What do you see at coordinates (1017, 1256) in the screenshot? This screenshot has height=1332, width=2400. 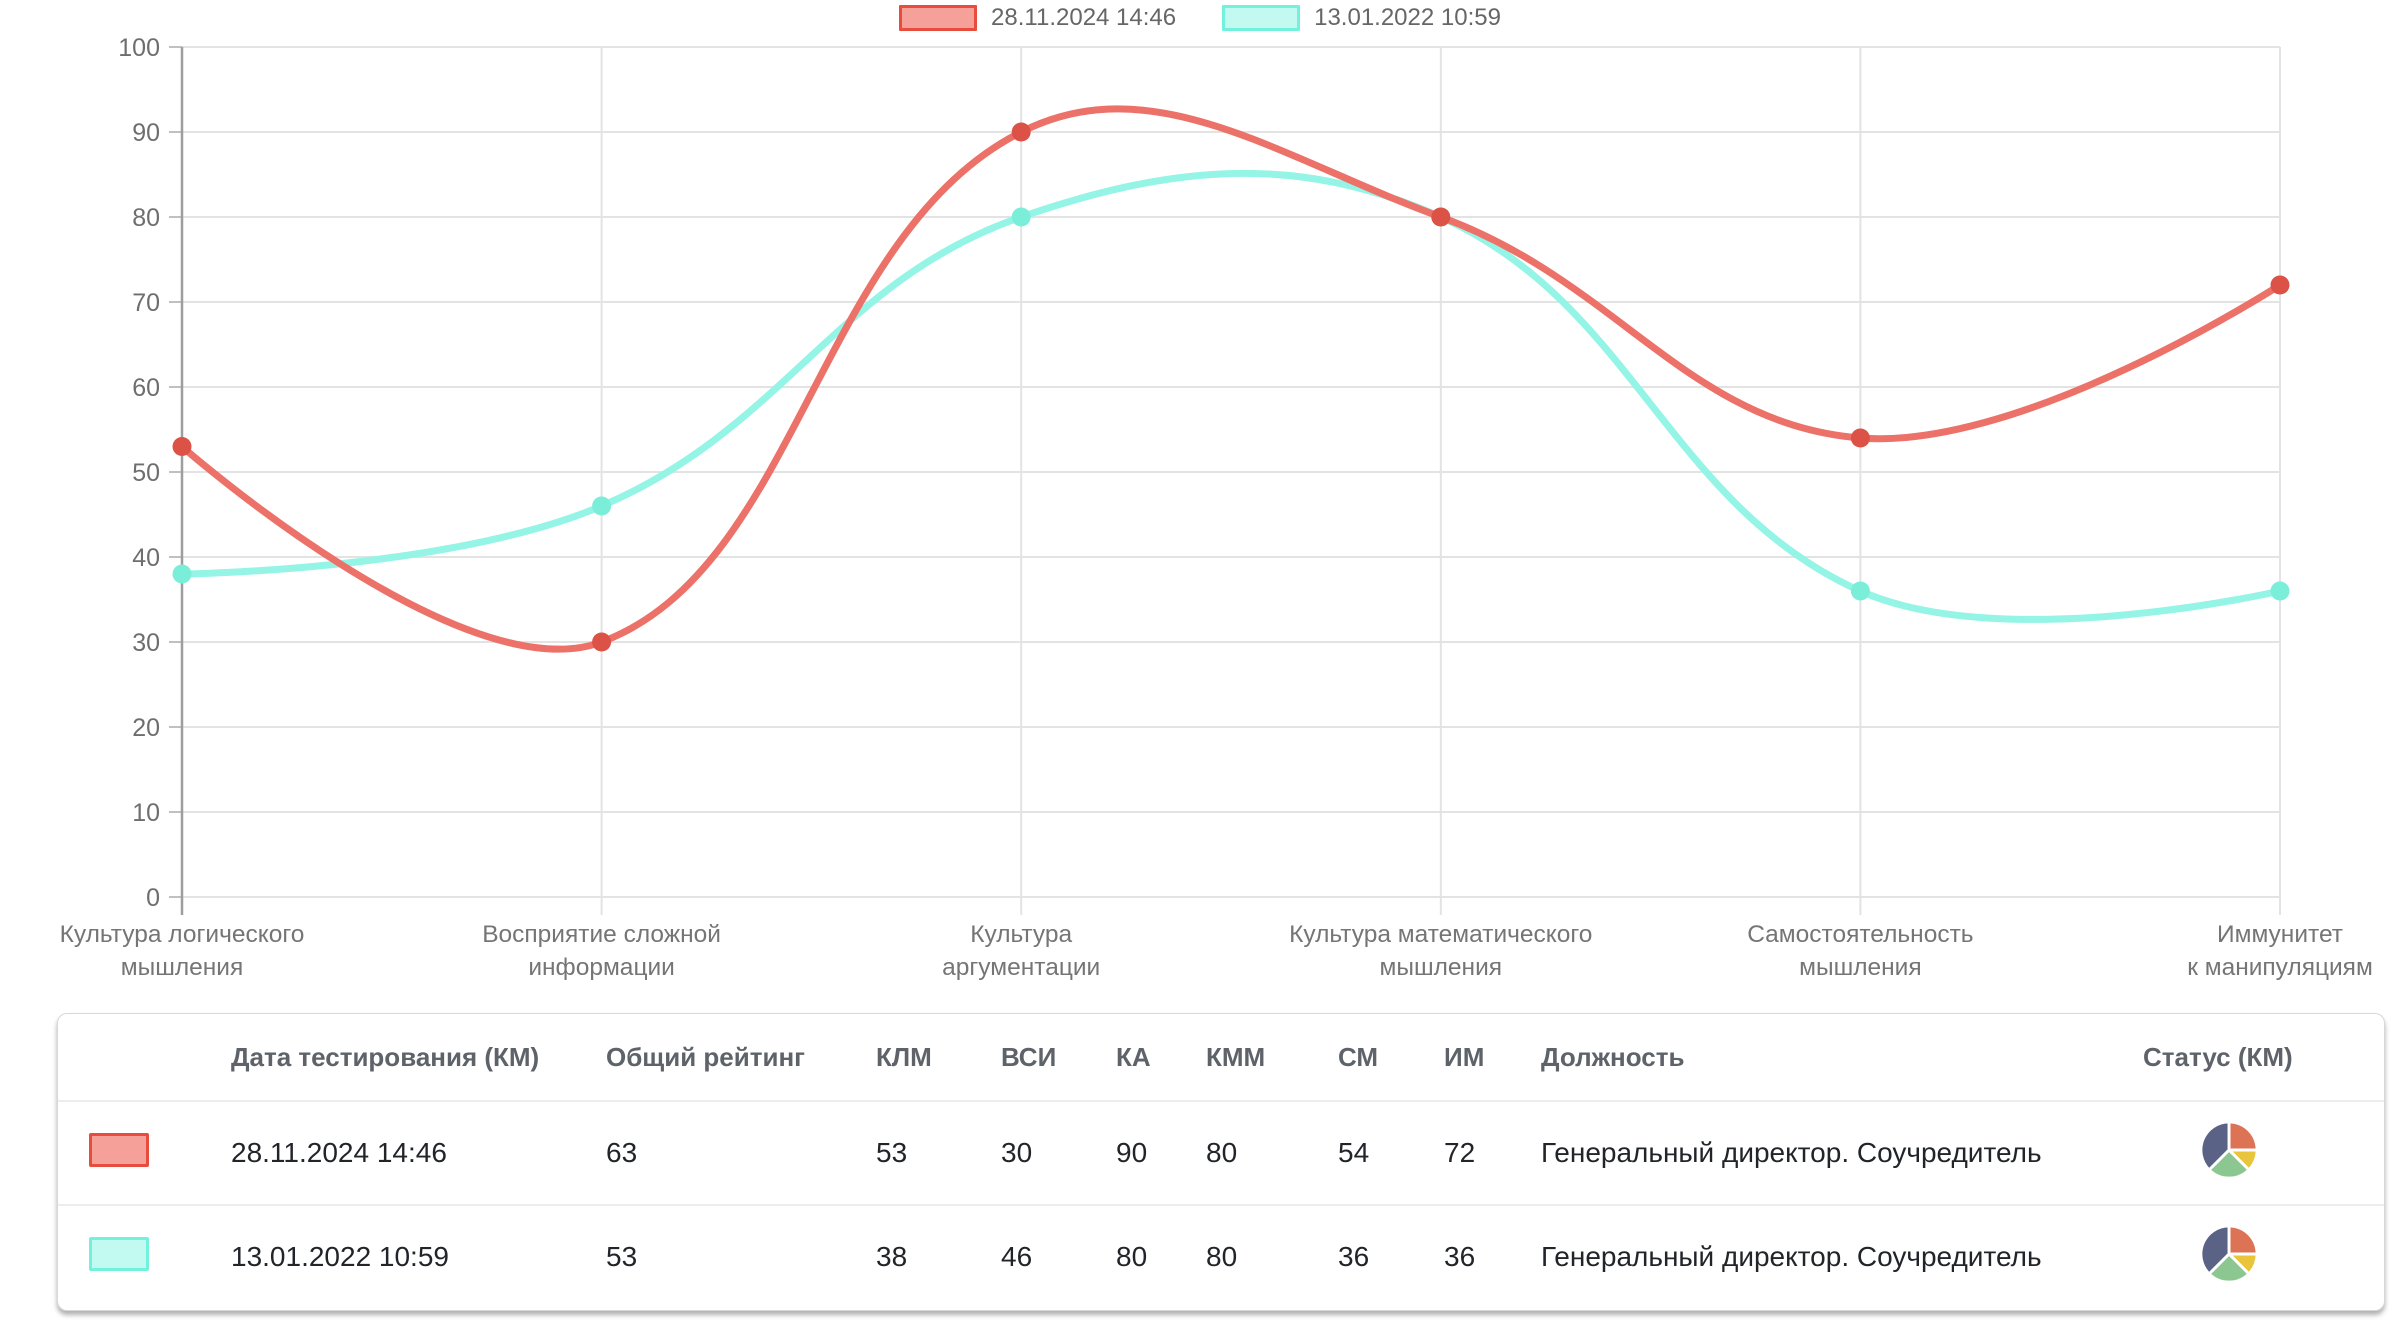 I see `score-vsi: 46` at bounding box center [1017, 1256].